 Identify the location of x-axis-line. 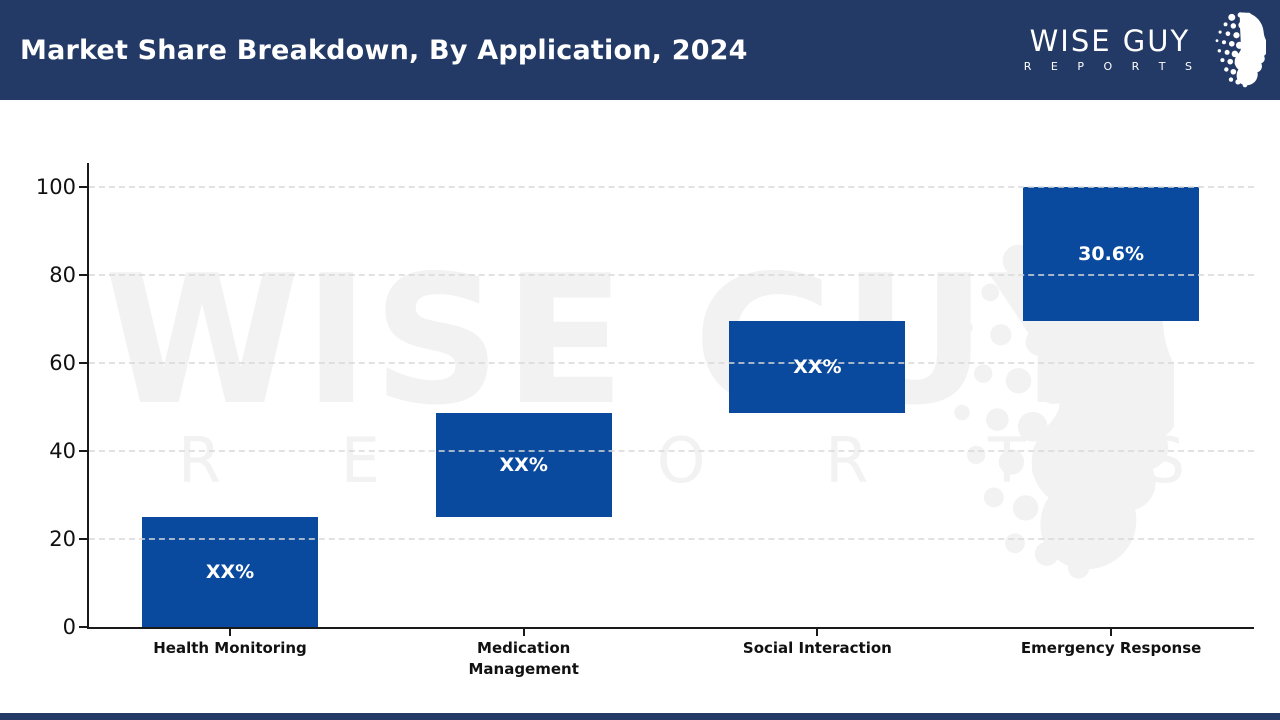
(670, 628).